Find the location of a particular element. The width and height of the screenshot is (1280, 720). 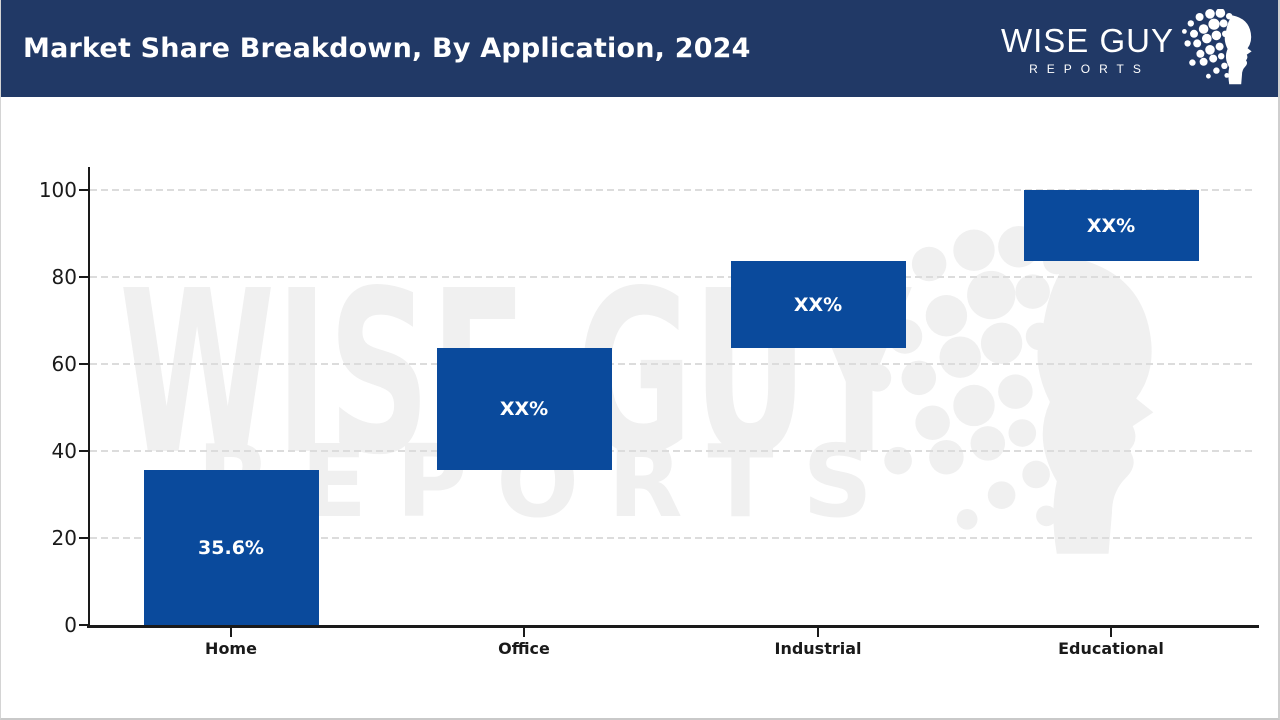

bar-value-label: 35.6% is located at coordinates (231, 547).